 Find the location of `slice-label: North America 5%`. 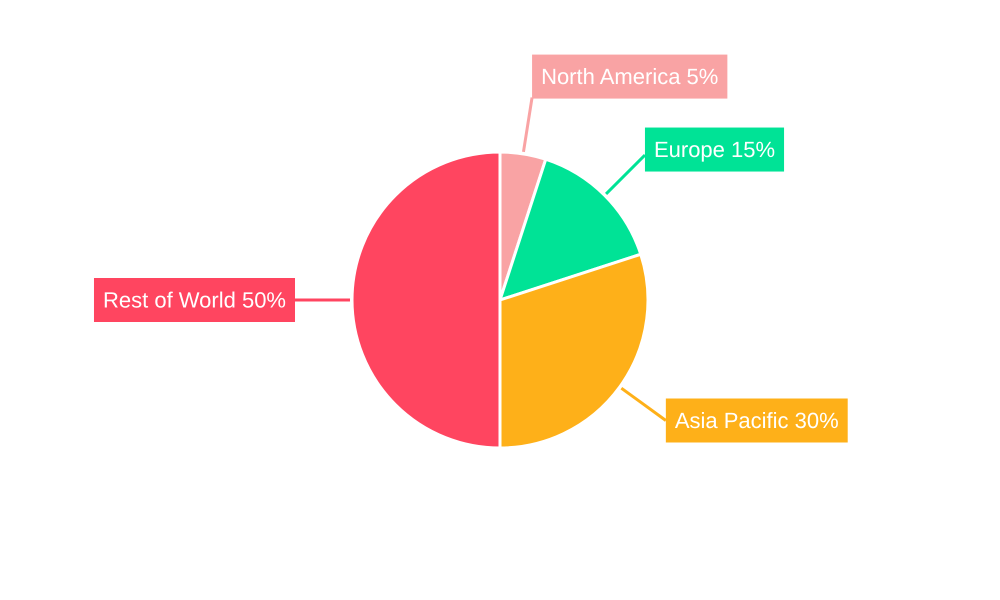

slice-label: North America 5% is located at coordinates (629, 77).